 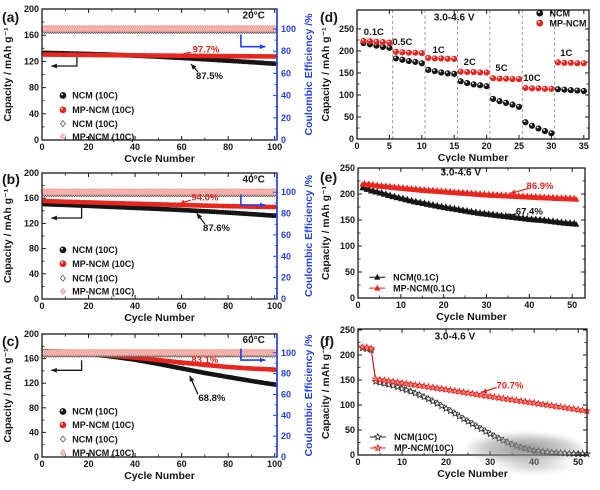 I want to click on legend: NCM(10C)MP-NCM(10C), so click(x=411, y=442).